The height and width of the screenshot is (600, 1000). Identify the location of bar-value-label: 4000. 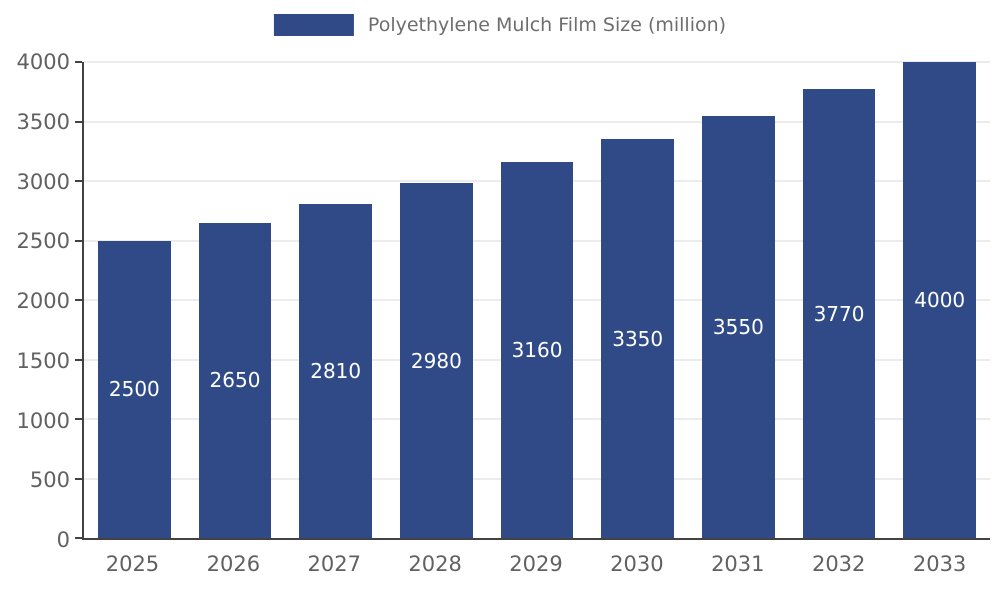
(940, 300).